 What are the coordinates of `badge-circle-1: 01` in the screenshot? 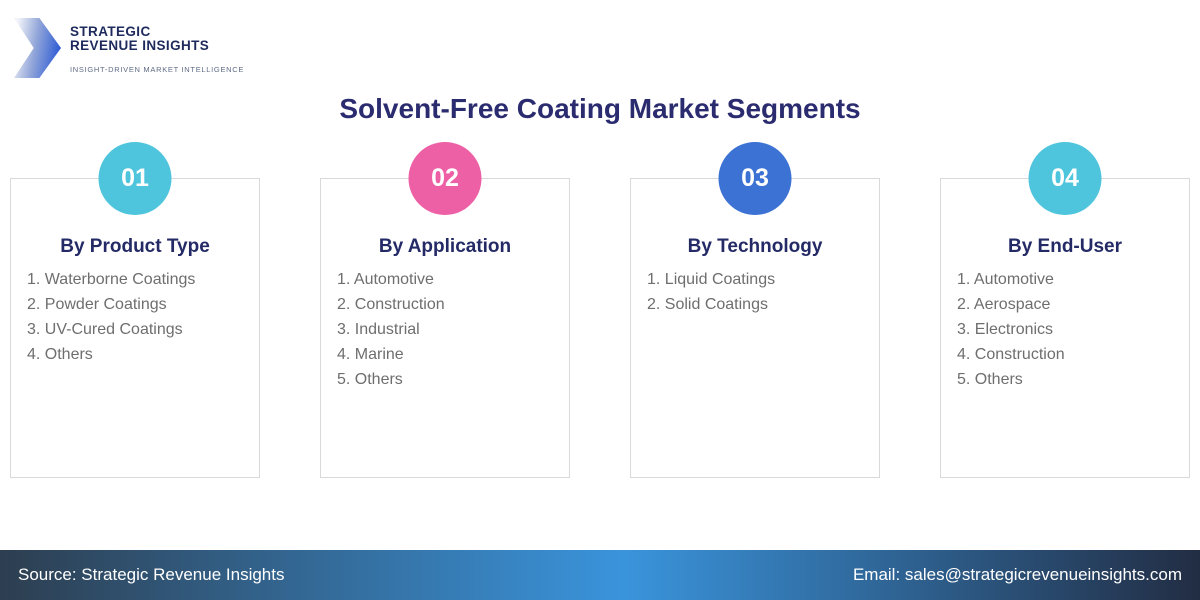 It's located at (135, 178).